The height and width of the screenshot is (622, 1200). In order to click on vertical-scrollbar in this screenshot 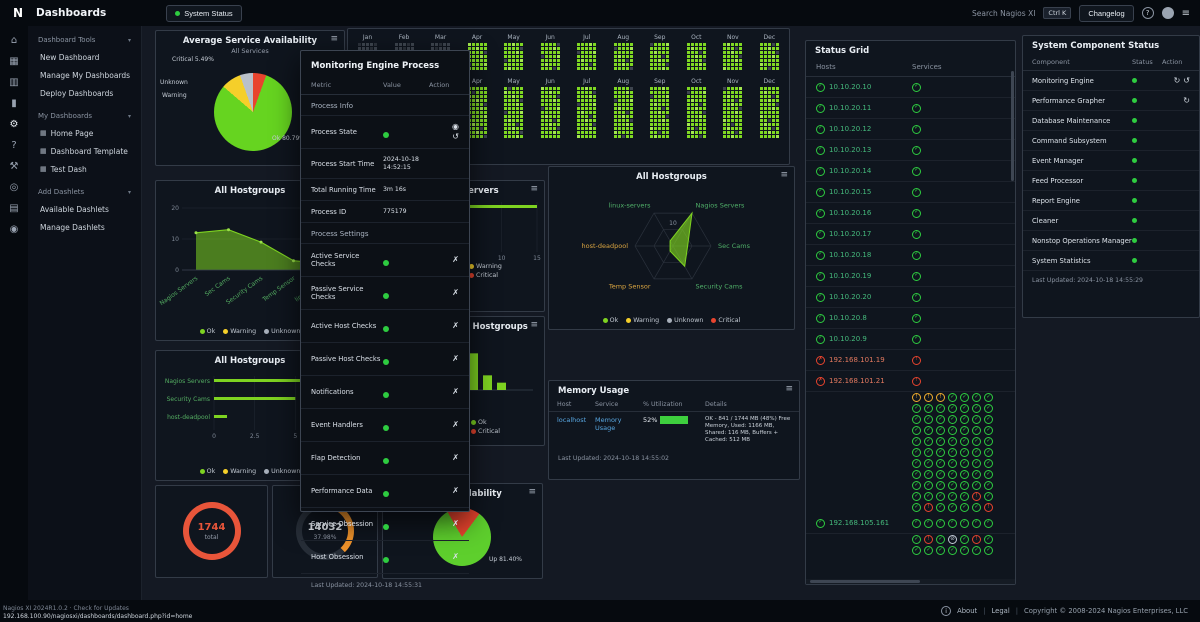, I will do `click(1012, 321)`.